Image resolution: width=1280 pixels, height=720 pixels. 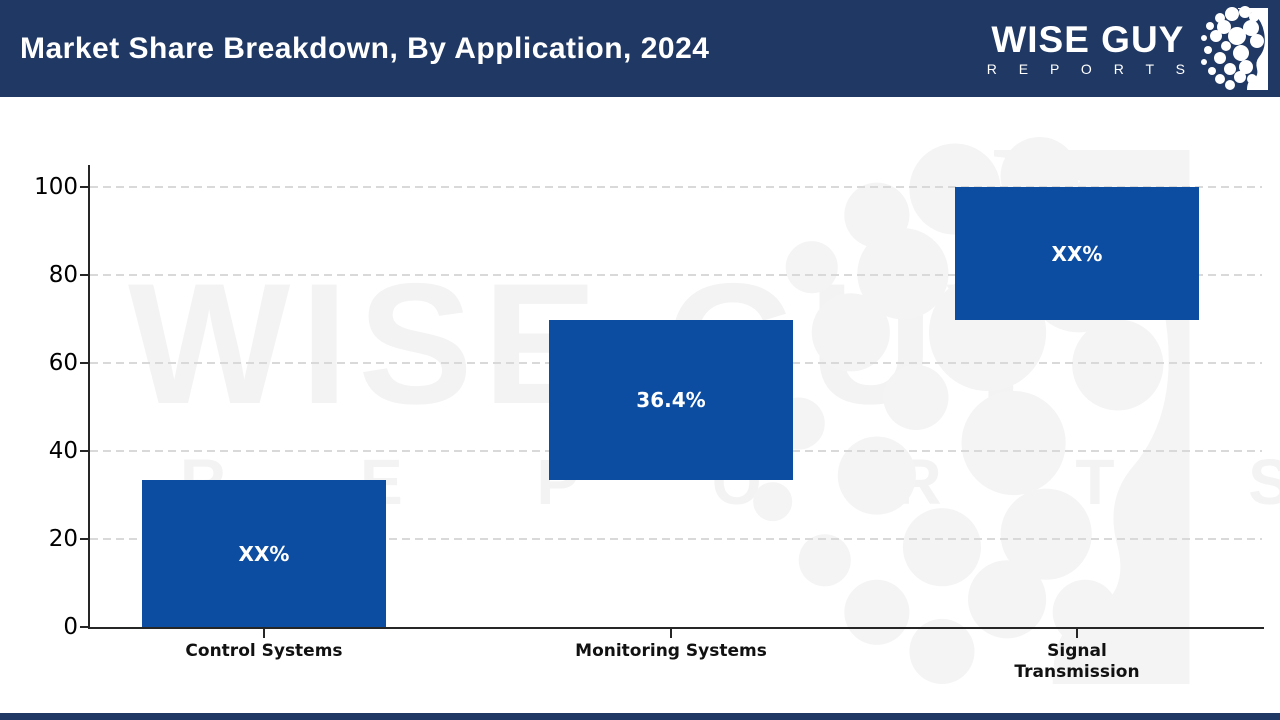 What do you see at coordinates (89, 397) in the screenshot?
I see `y-axis-line` at bounding box center [89, 397].